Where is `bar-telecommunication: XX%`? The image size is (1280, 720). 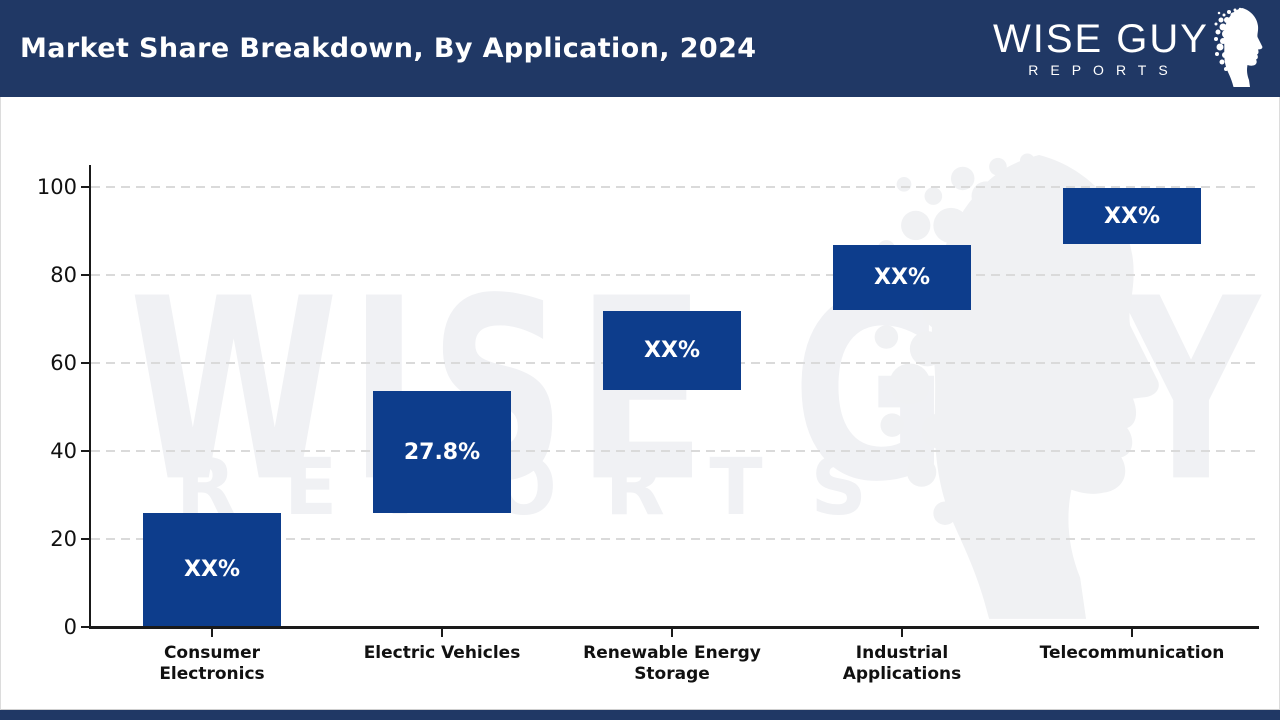
bar-telecommunication: XX% is located at coordinates (1132, 216).